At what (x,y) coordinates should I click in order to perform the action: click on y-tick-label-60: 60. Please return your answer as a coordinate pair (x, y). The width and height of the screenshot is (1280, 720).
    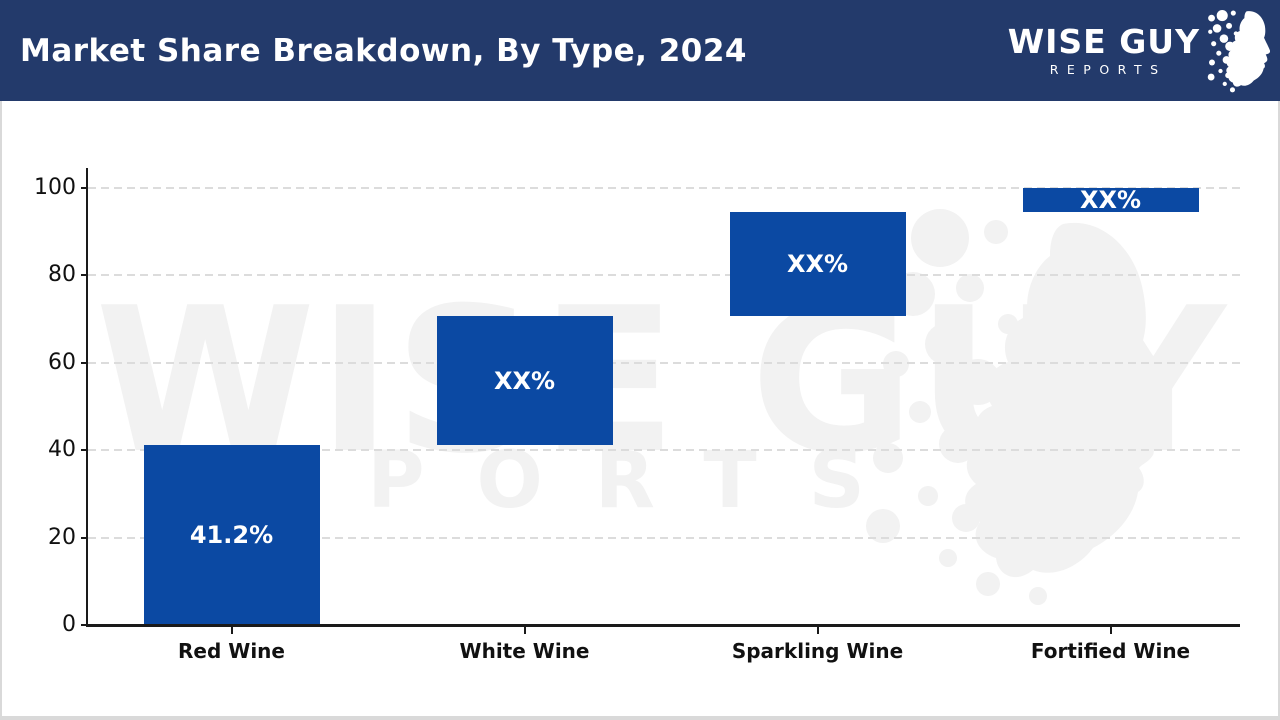
    Looking at the image, I should click on (62, 362).